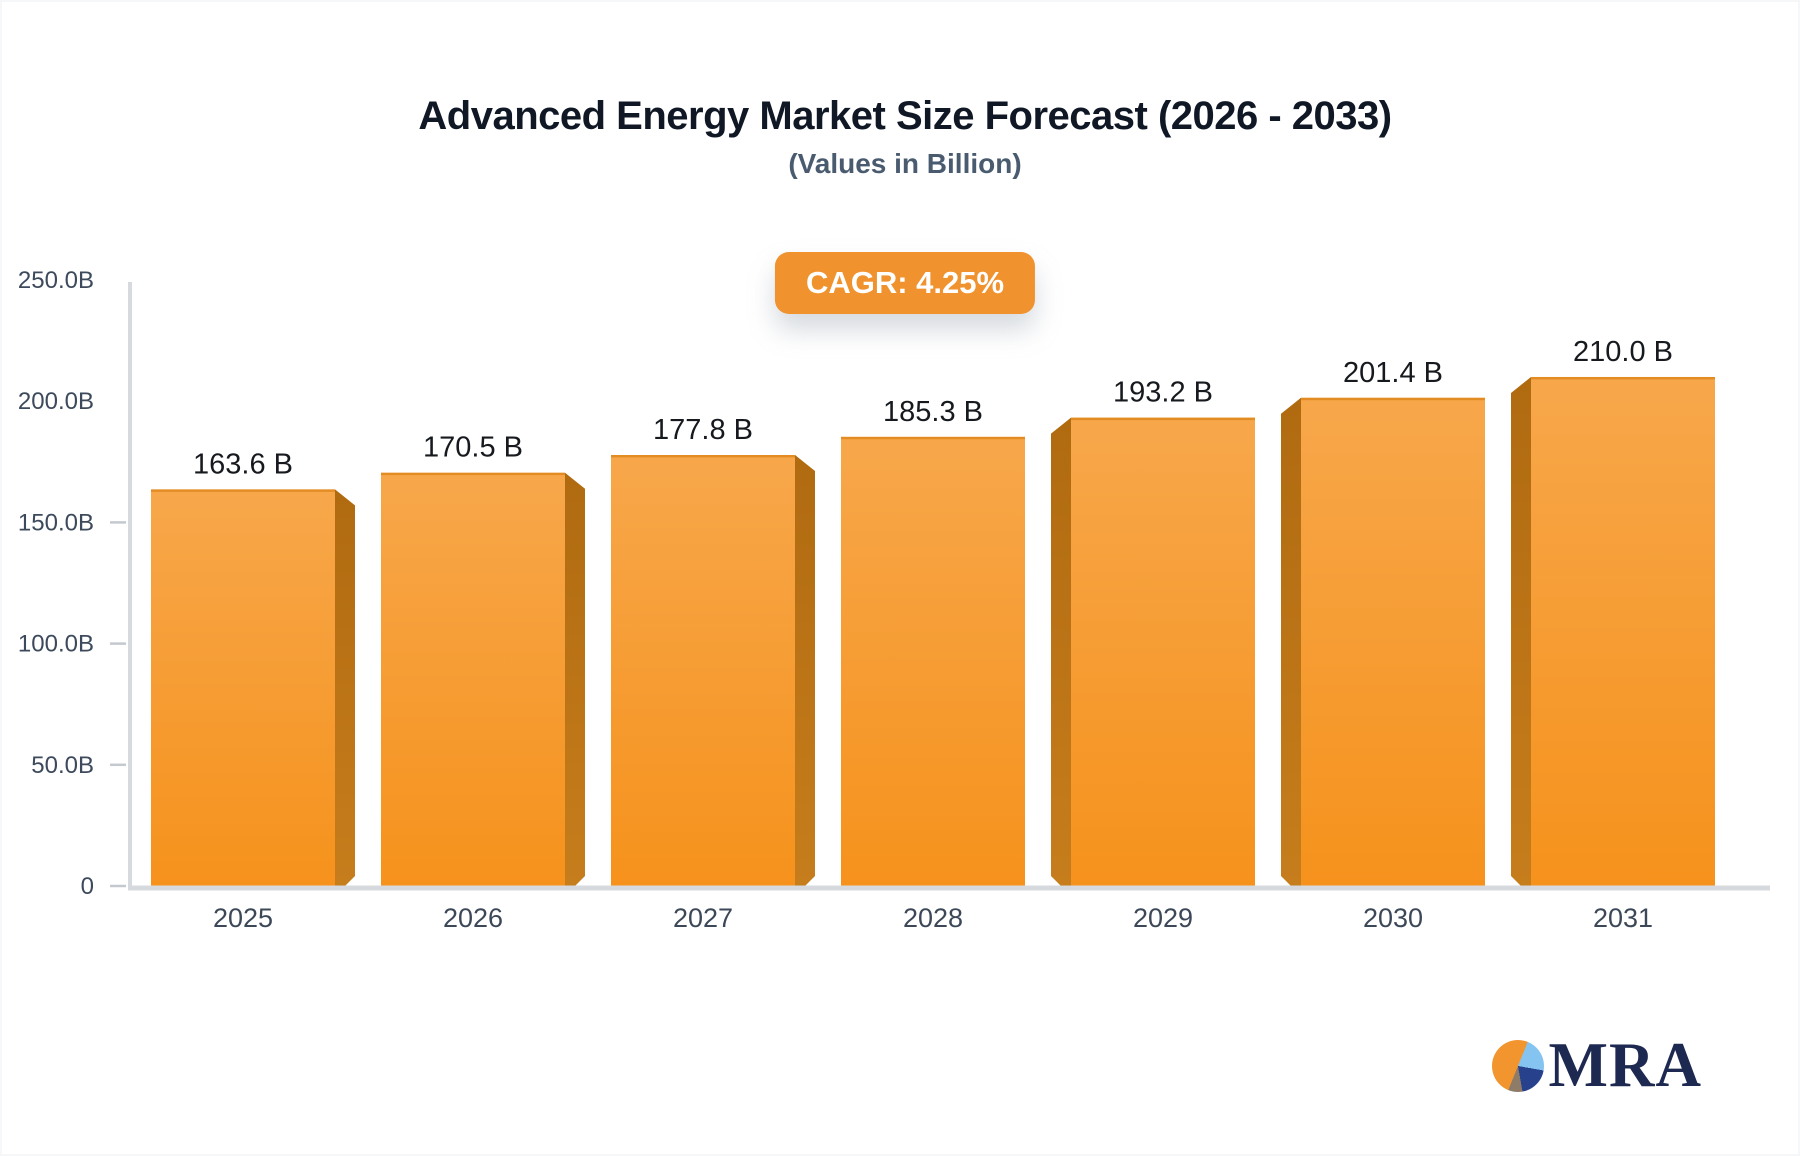 The height and width of the screenshot is (1156, 1800). I want to click on x-tick-label: 2031, so click(1623, 918).